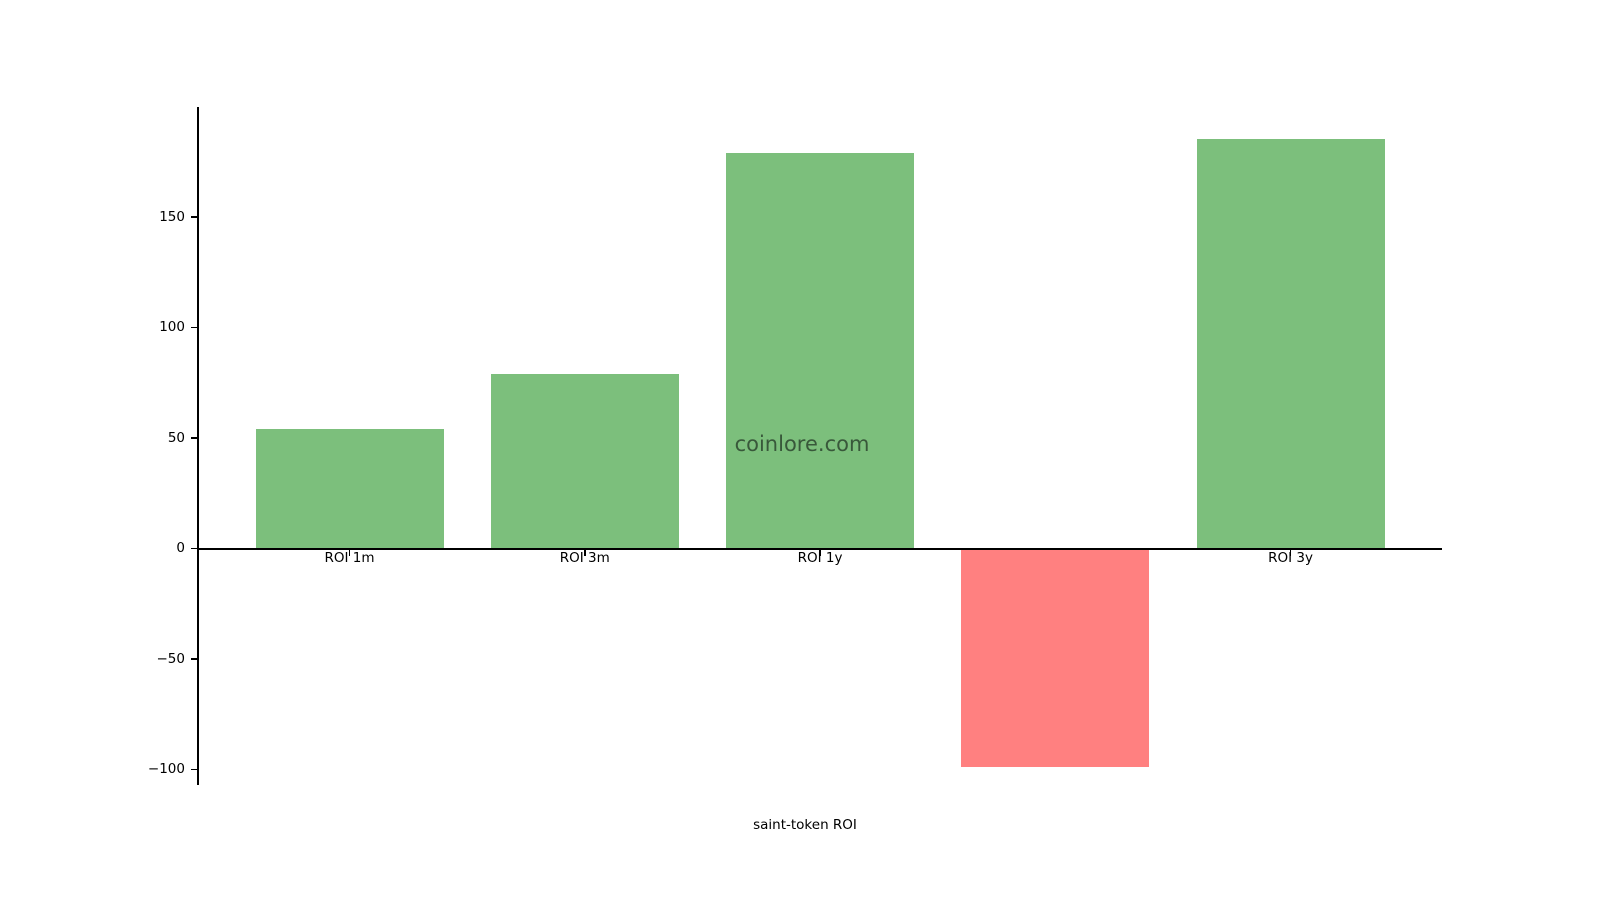  I want to click on watermark-text: coinlore.com, so click(802, 444).